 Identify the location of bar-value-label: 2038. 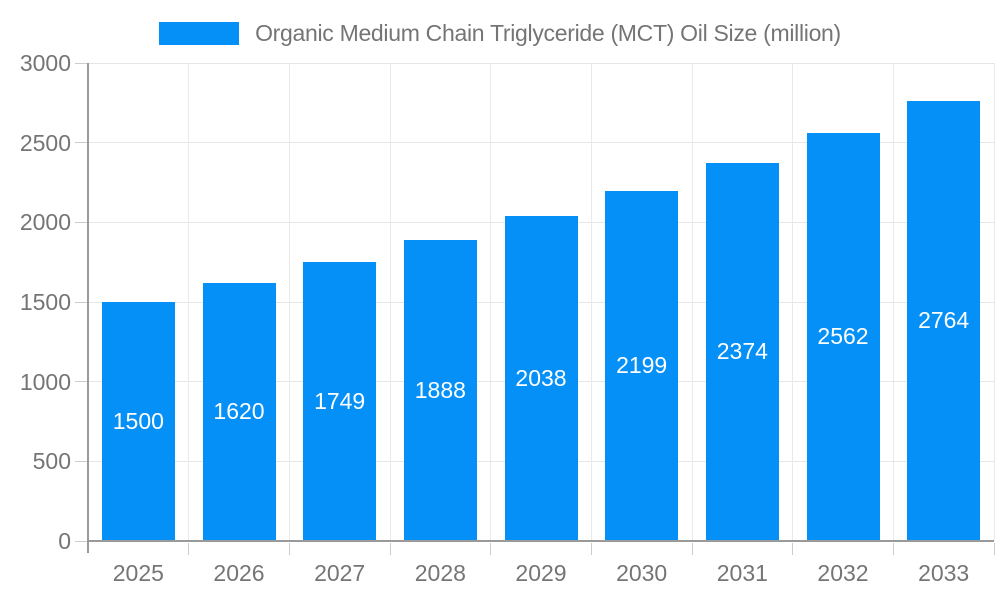
(541, 378).